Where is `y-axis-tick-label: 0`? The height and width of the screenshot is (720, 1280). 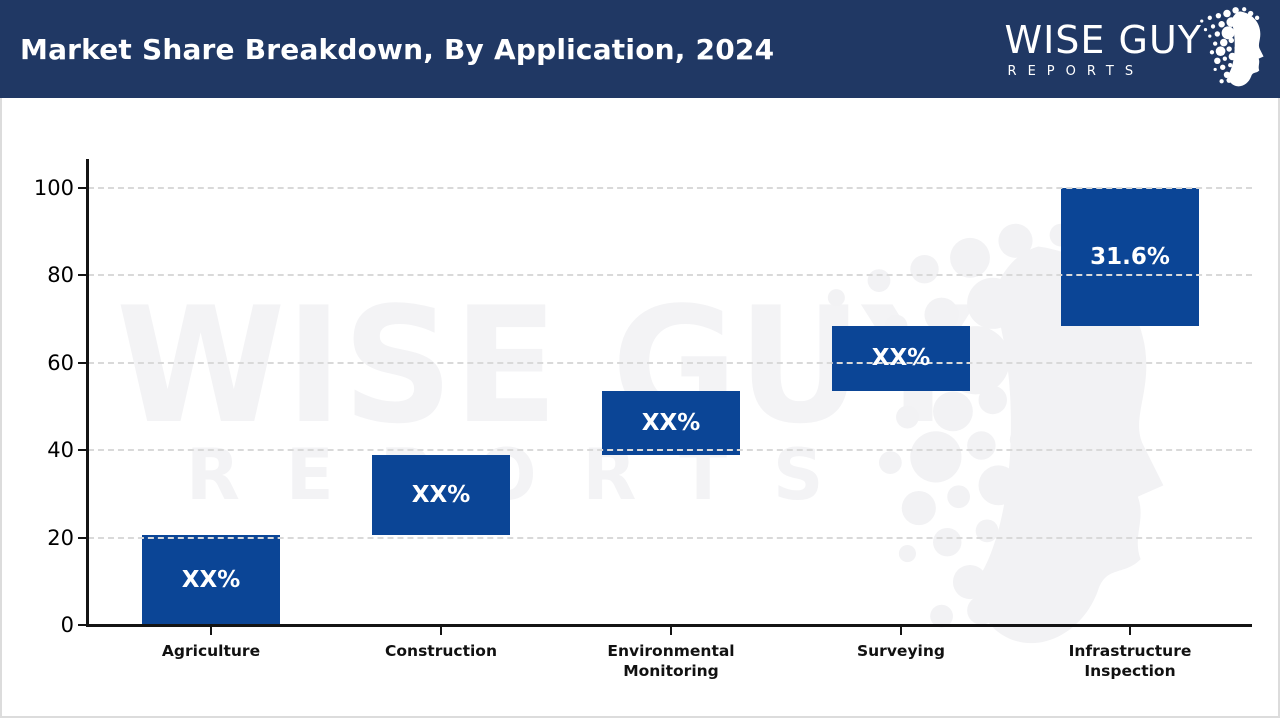
y-axis-tick-label: 0 is located at coordinates (67, 625).